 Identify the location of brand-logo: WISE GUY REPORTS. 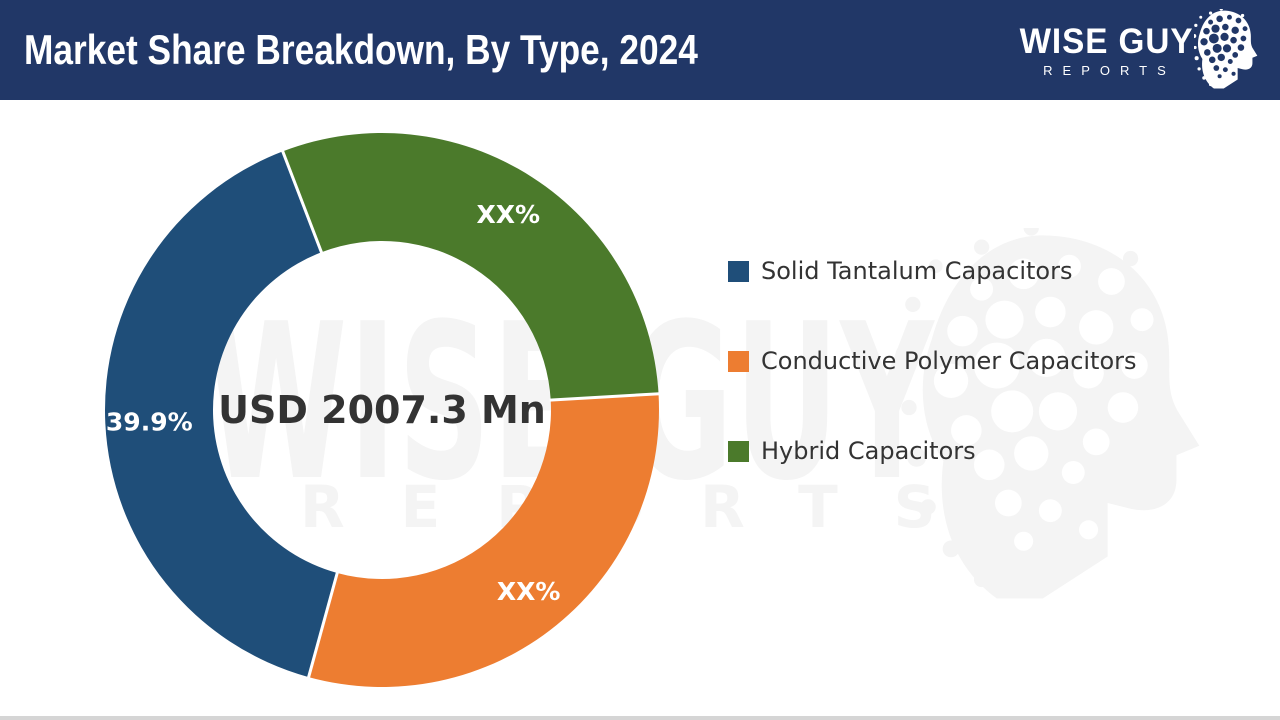
(1137, 50).